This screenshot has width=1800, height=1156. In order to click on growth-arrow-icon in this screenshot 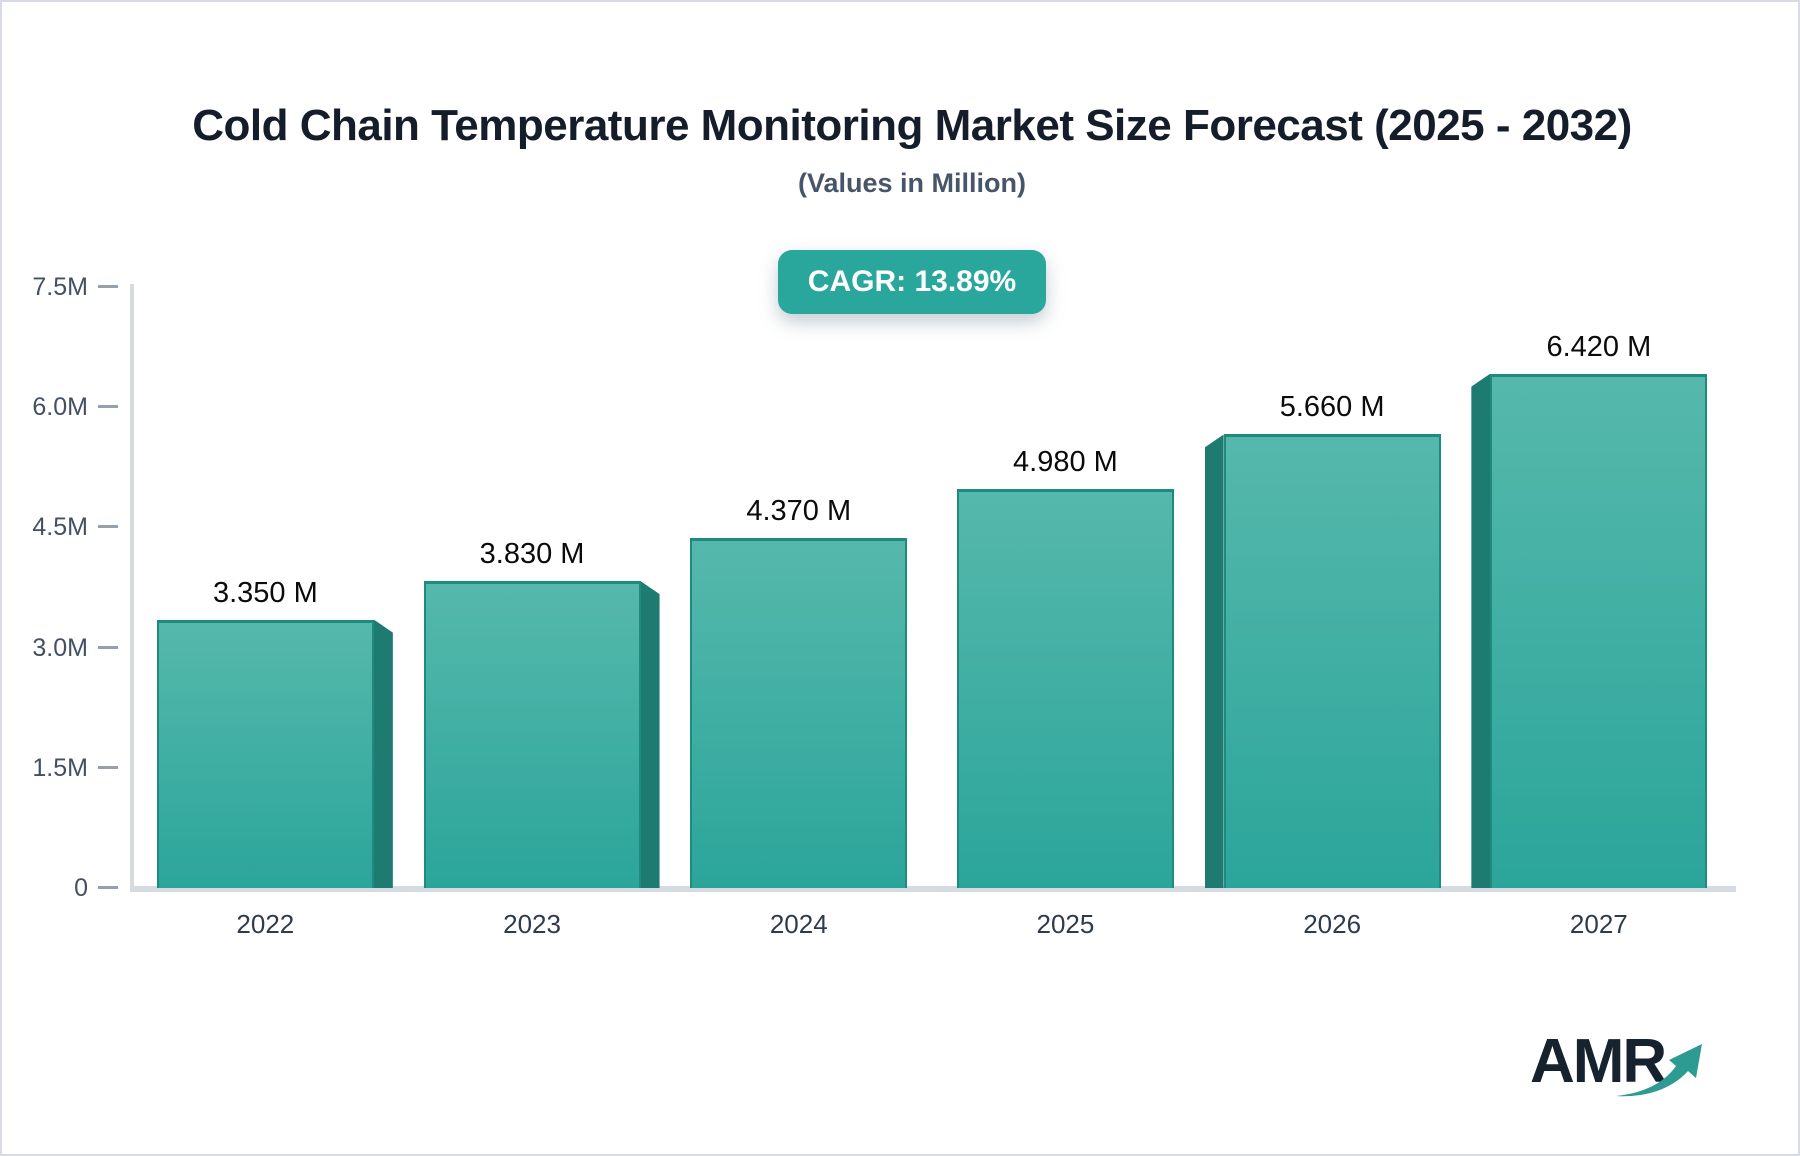, I will do `click(1659, 1070)`.